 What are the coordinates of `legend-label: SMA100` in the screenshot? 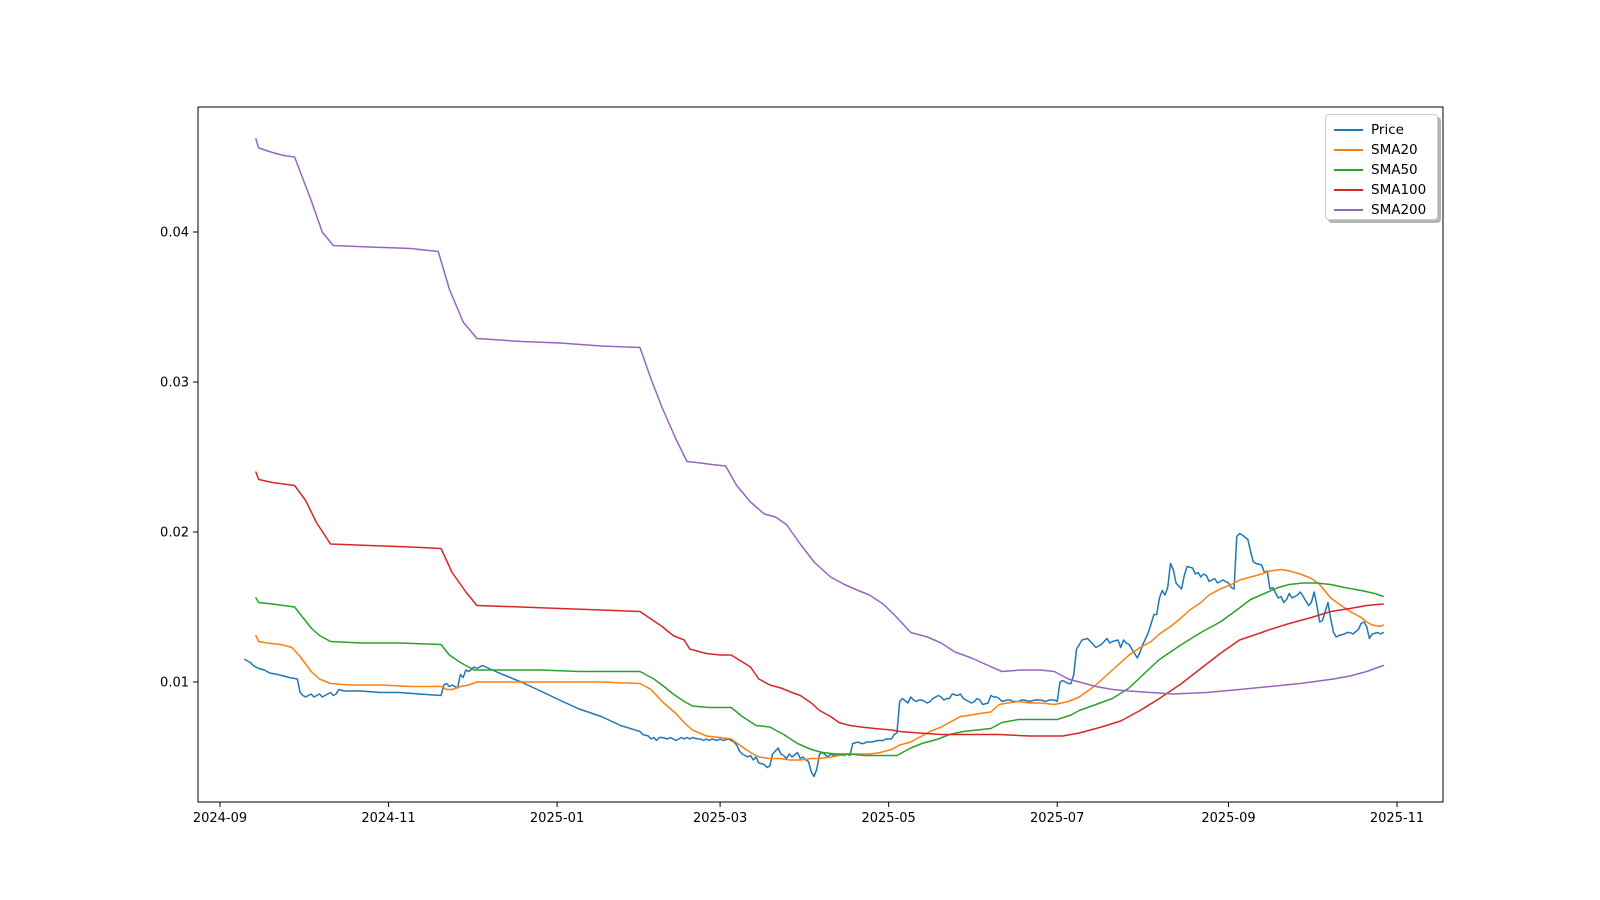 It's located at (1399, 190).